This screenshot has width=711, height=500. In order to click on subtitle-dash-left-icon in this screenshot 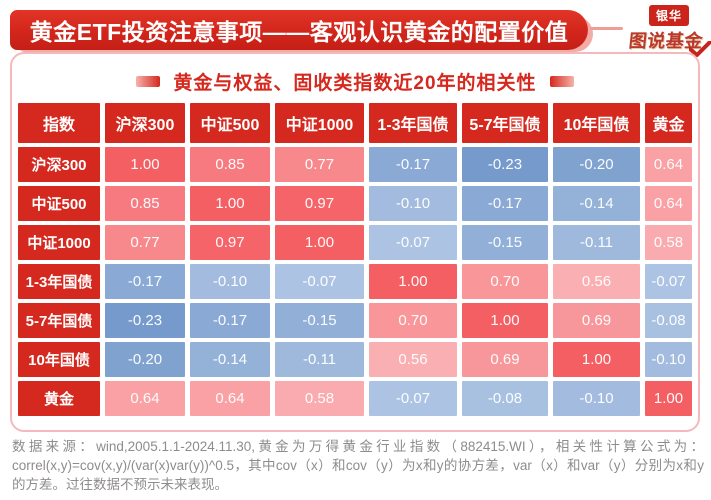, I will do `click(148, 81)`.